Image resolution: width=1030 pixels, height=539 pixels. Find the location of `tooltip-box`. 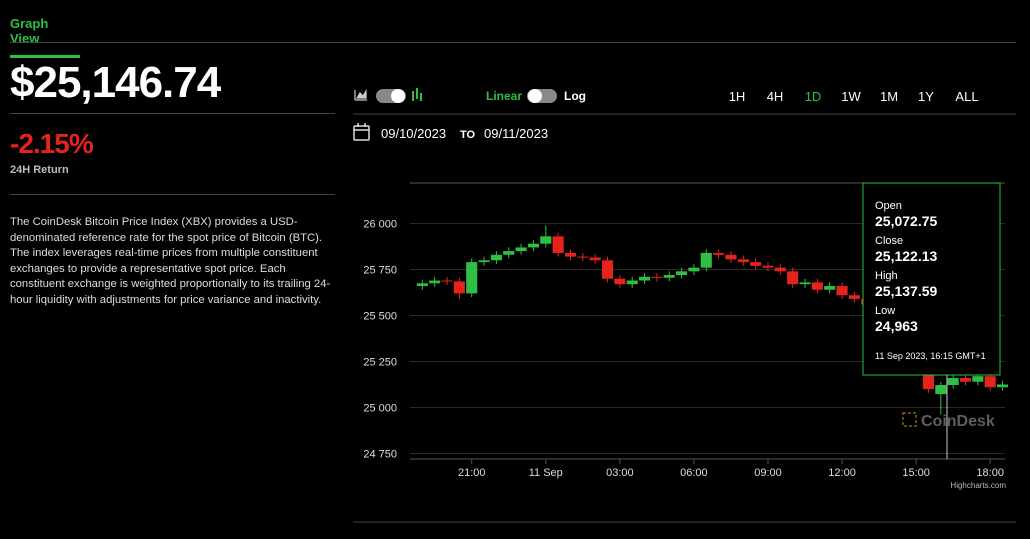

tooltip-box is located at coordinates (931, 279).